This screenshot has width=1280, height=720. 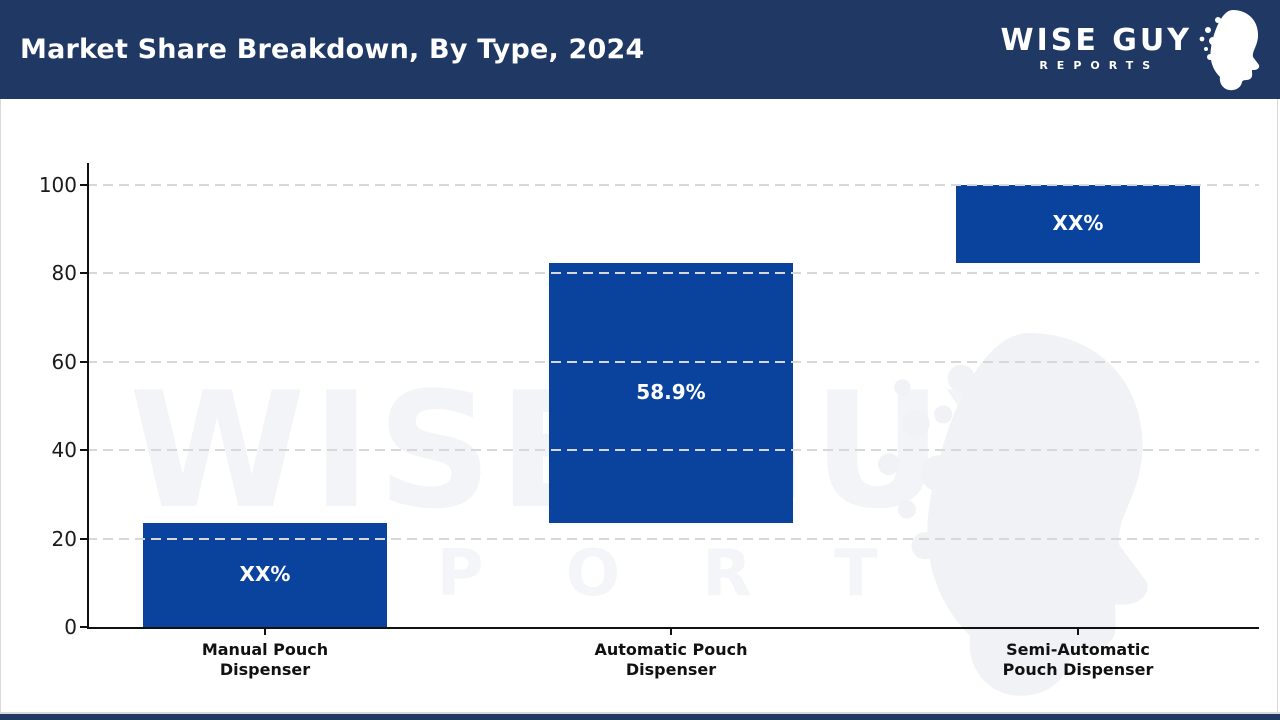 I want to click on bar-value-label: 58.9%, so click(x=671, y=391).